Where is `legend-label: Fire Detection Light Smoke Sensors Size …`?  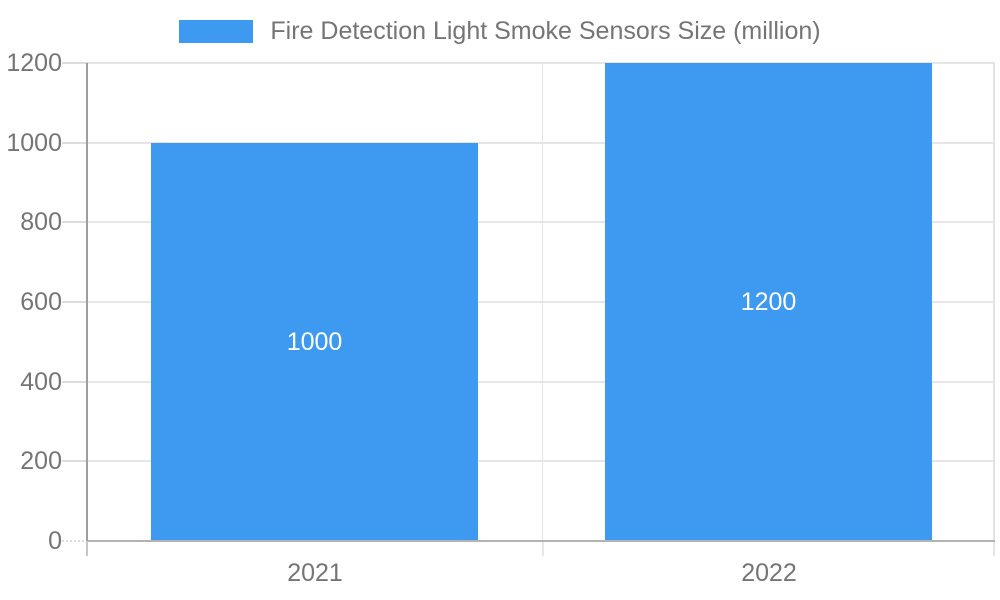
legend-label: Fire Detection Light Smoke Sensors Size … is located at coordinates (545, 31).